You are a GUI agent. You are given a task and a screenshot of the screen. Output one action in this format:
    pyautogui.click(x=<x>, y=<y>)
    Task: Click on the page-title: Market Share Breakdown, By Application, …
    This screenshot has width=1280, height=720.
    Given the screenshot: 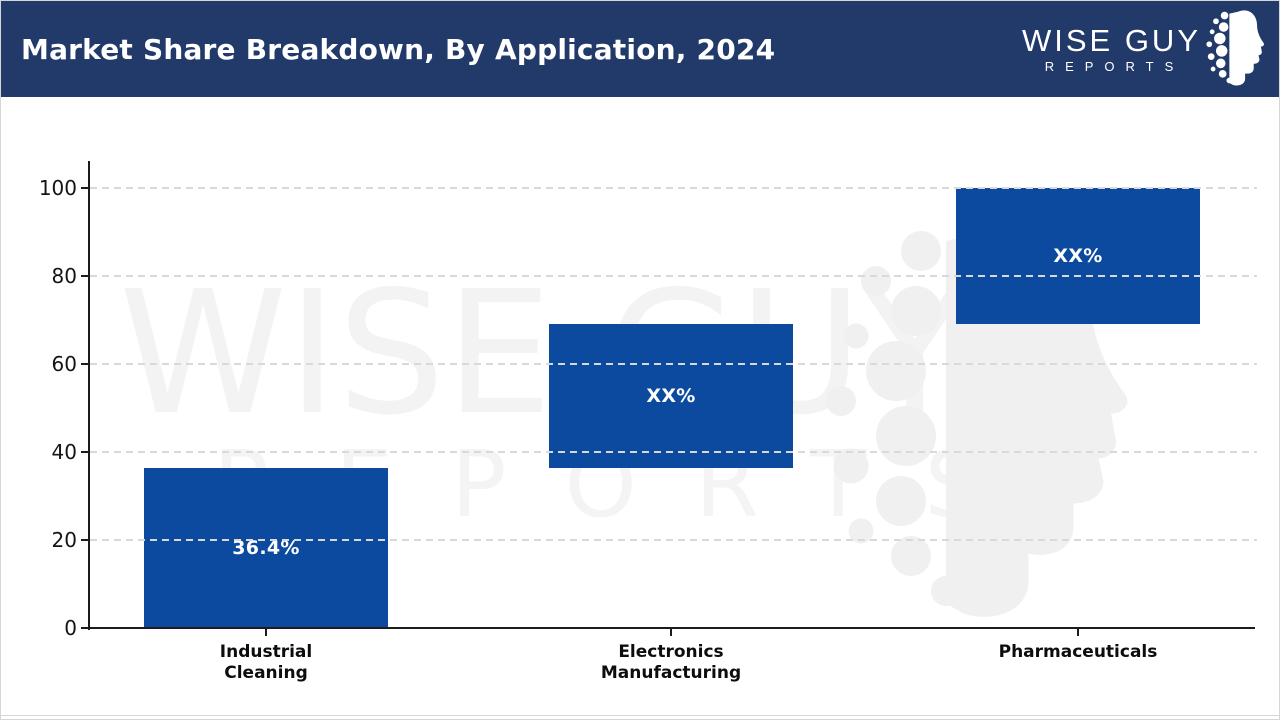 What is the action you would take?
    pyautogui.click(x=398, y=49)
    